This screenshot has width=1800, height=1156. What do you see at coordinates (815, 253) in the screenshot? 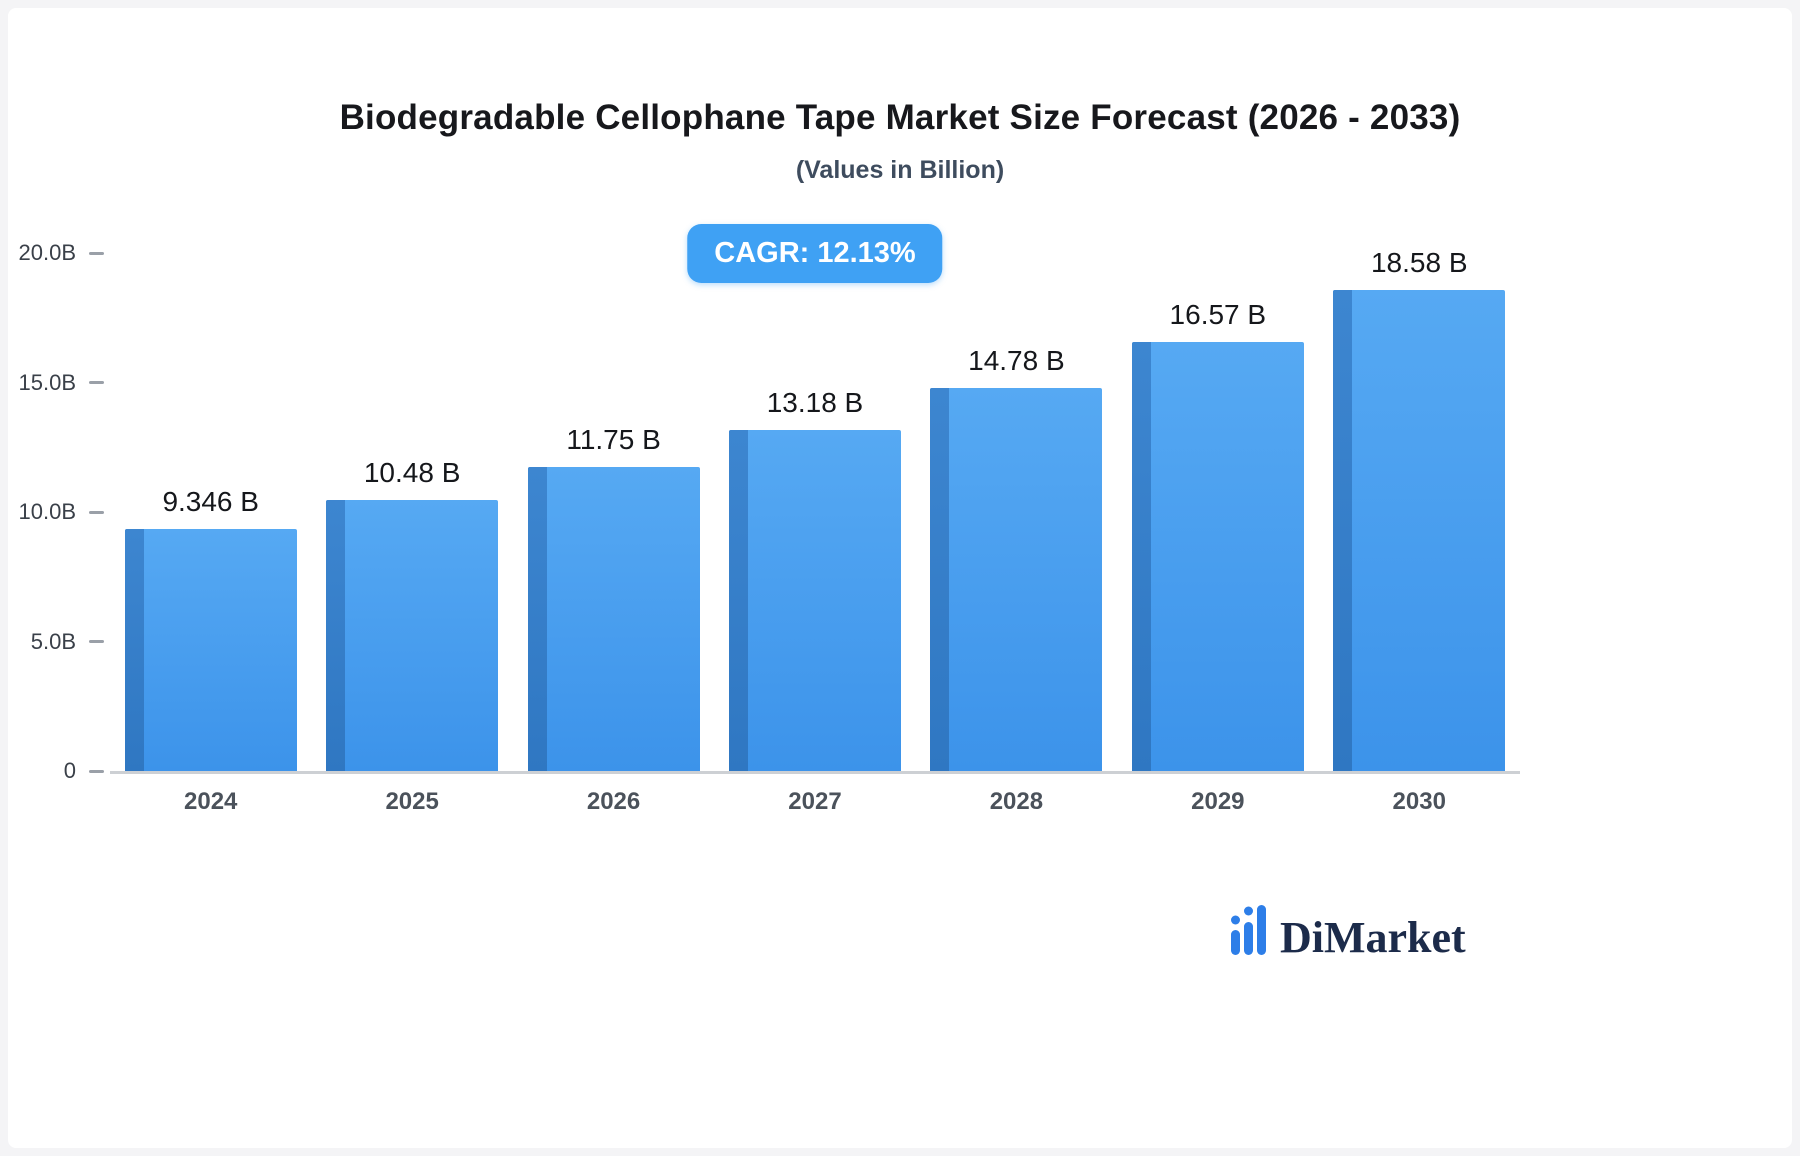
I see `cagr-badge: CAGR: 12.13%` at bounding box center [815, 253].